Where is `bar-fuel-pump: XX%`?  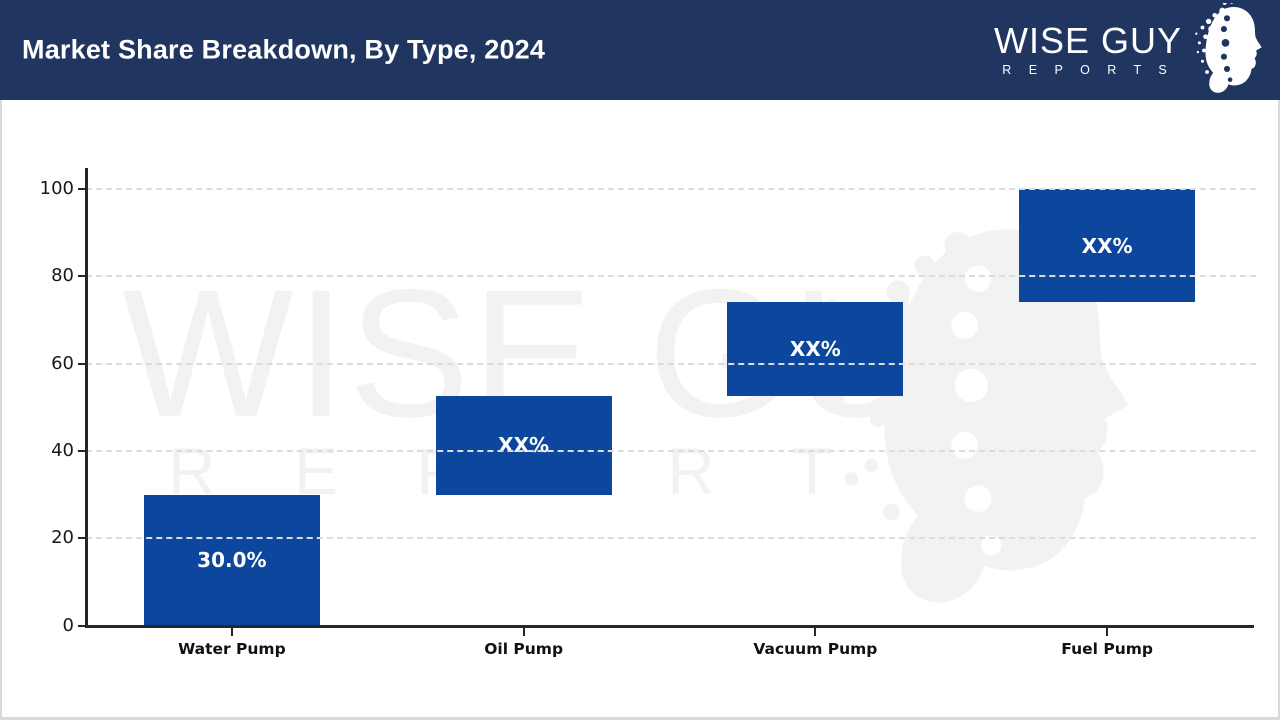
bar-fuel-pump: XX% is located at coordinates (1107, 246).